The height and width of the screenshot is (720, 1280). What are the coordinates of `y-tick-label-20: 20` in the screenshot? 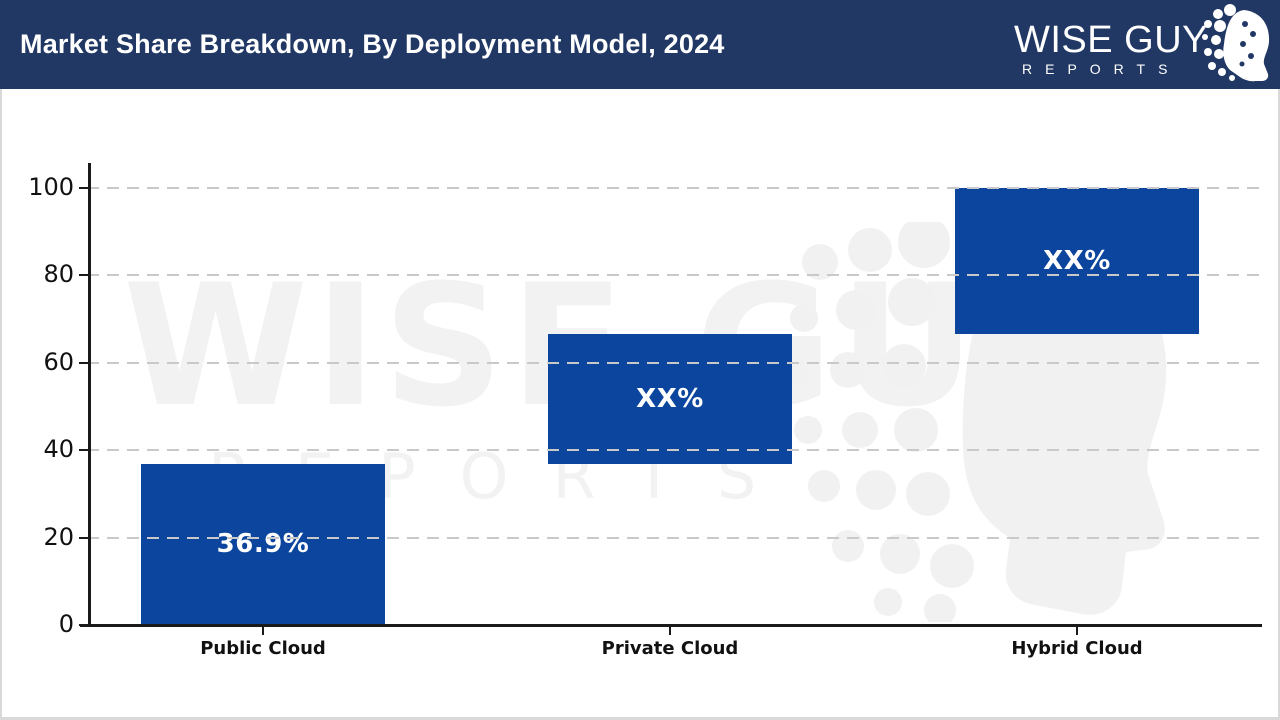 It's located at (58, 536).